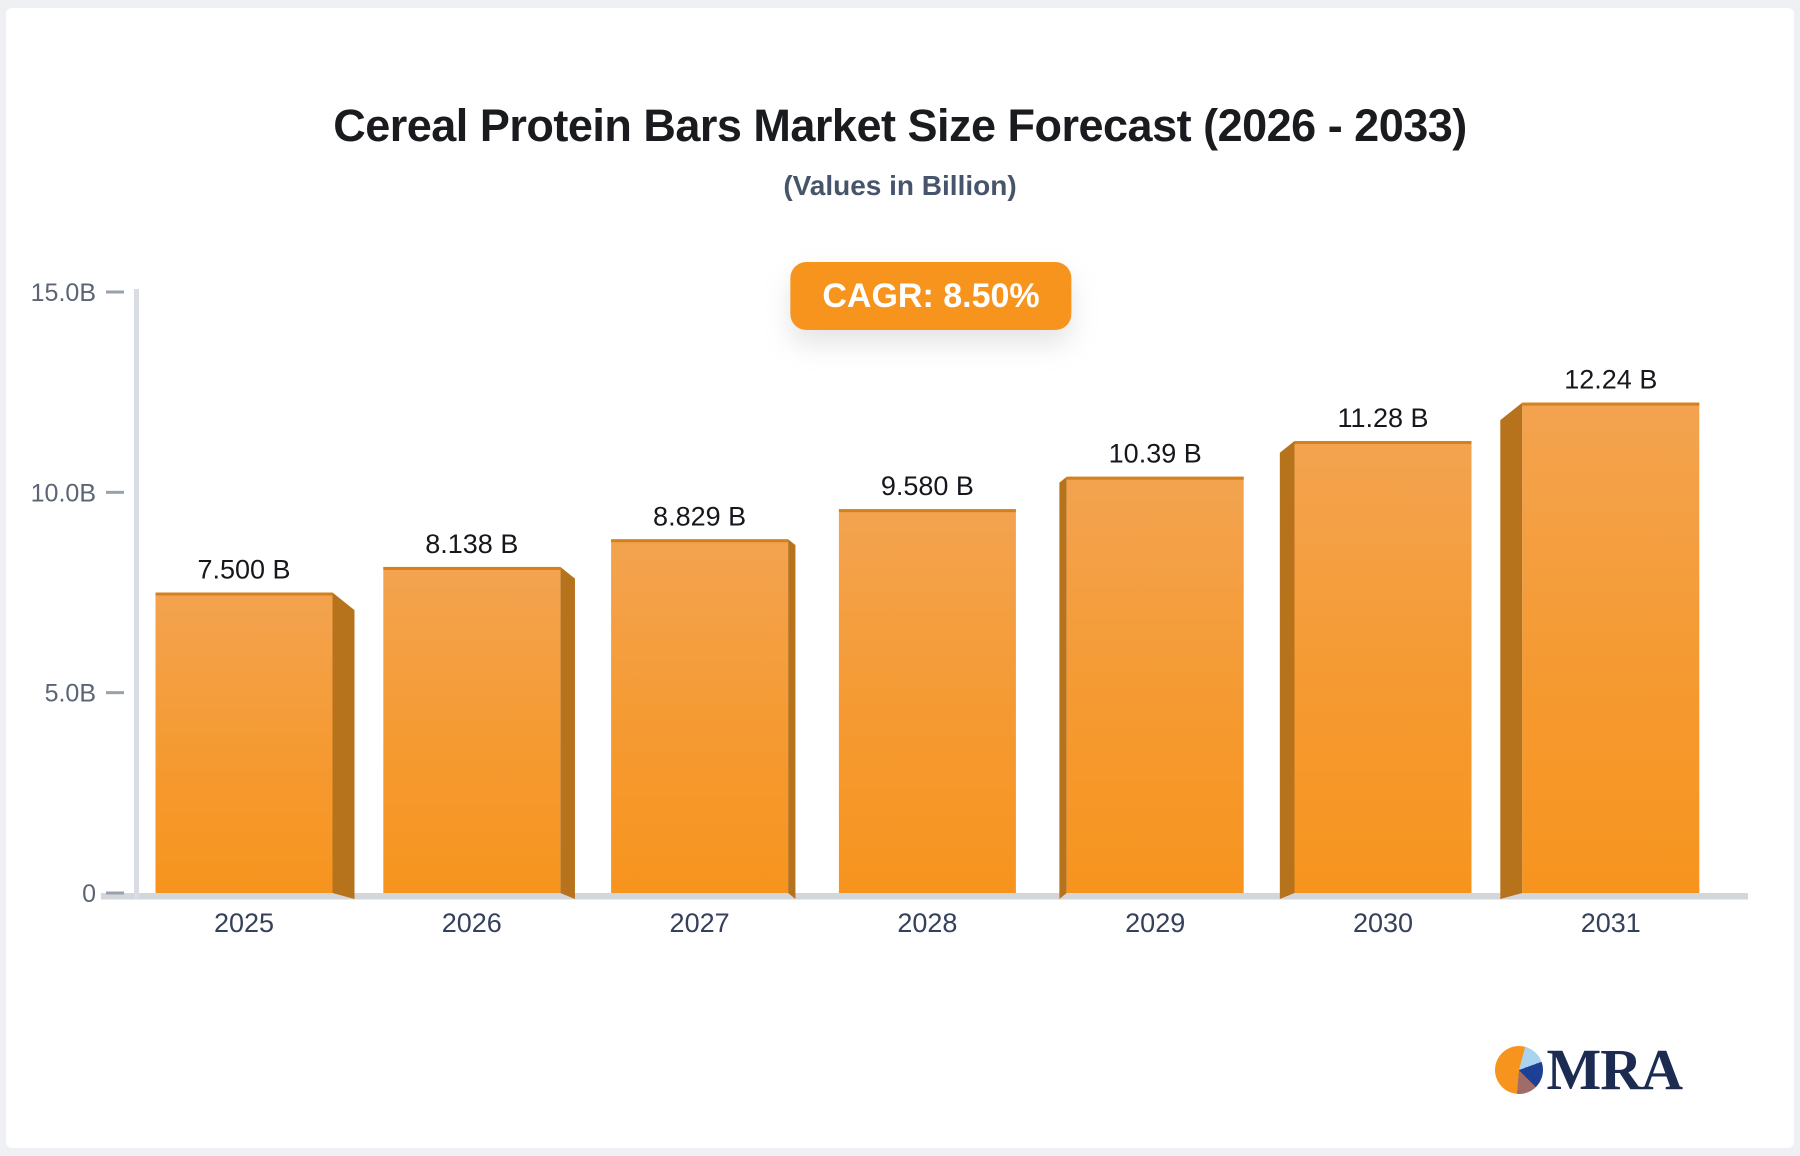 This screenshot has width=1800, height=1156. What do you see at coordinates (1382, 418) in the screenshot?
I see `bar-value-label-2030: 11.28 B` at bounding box center [1382, 418].